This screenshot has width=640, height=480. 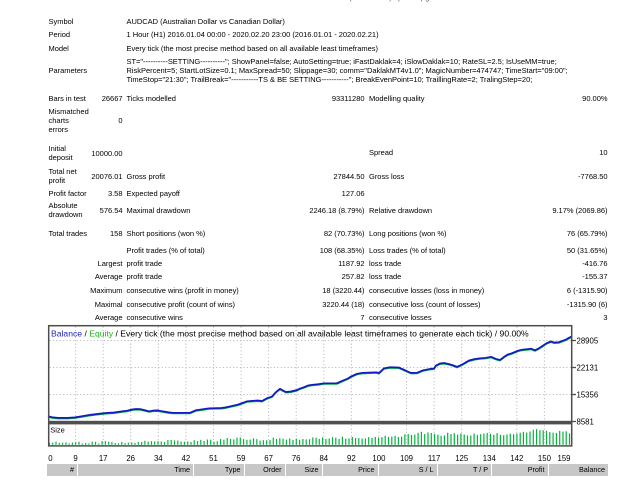 What do you see at coordinates (588, 367) in the screenshot?
I see `svg-text: 22131` at bounding box center [588, 367].